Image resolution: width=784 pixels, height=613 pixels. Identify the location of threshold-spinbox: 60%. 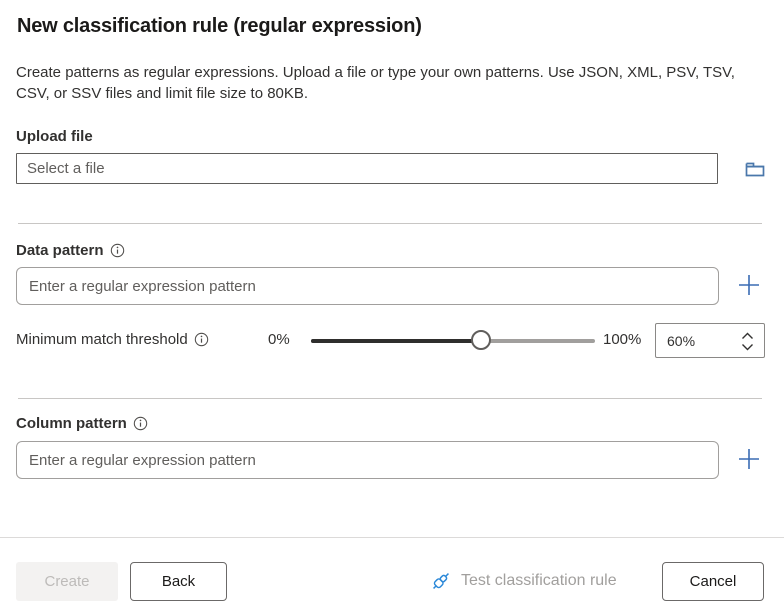
(710, 340).